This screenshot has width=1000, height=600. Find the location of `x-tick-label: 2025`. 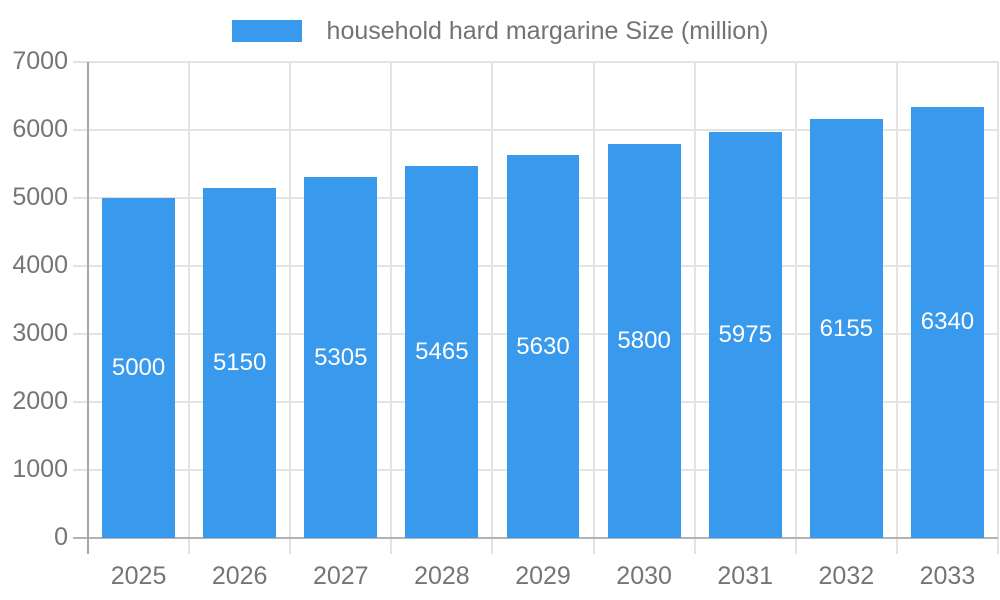

x-tick-label: 2025 is located at coordinates (138, 576).